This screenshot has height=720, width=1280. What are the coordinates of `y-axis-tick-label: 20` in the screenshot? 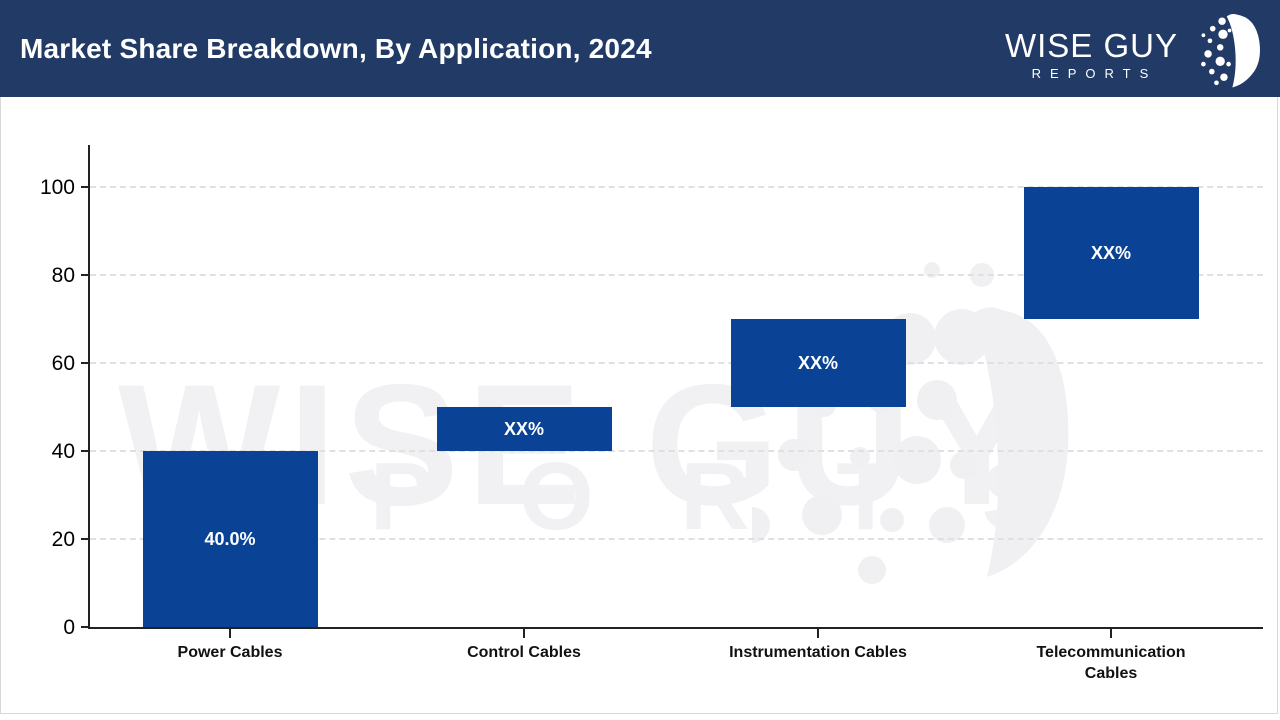 It's located at (63, 539).